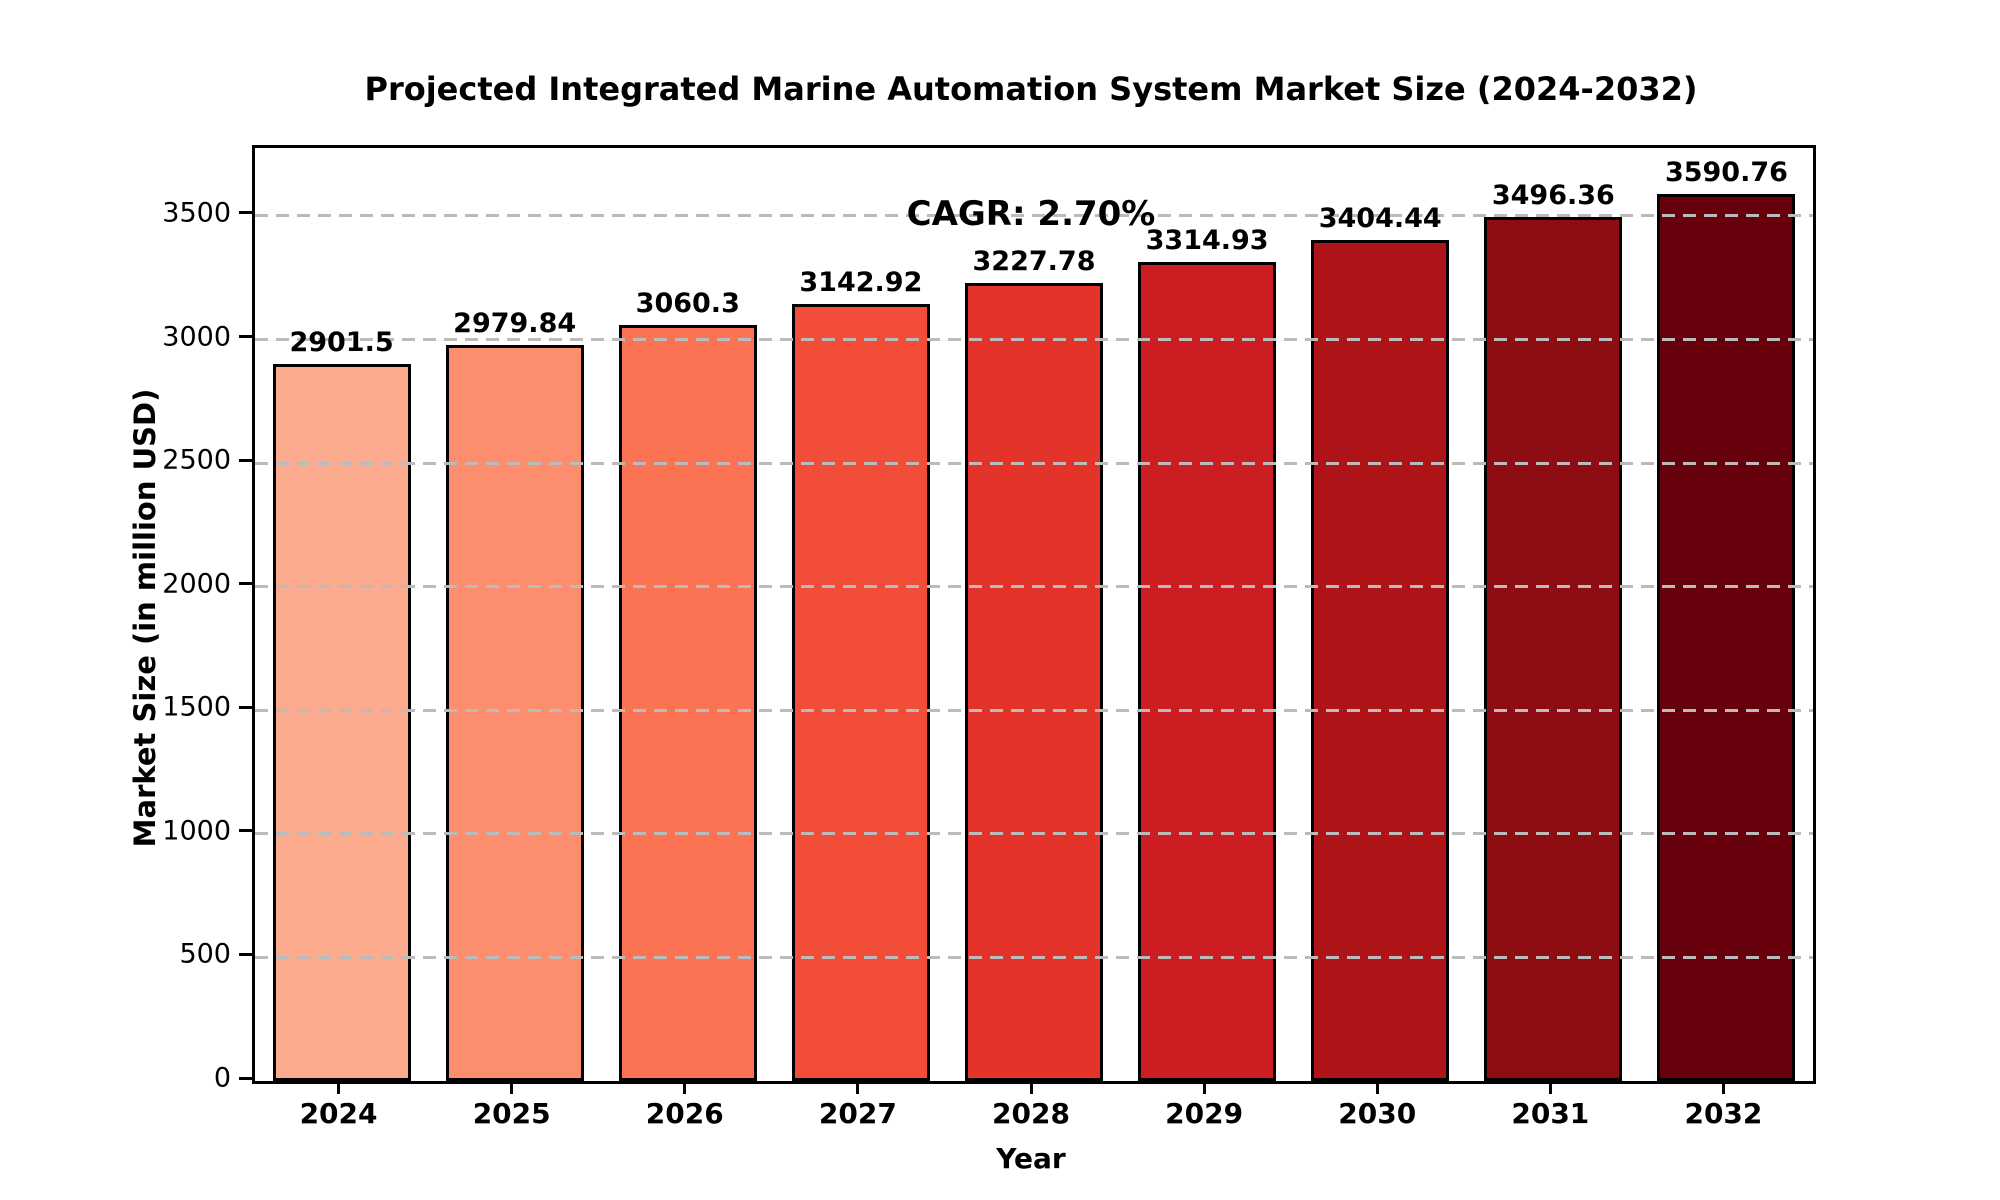  I want to click on bar-2029, so click(1207, 671).